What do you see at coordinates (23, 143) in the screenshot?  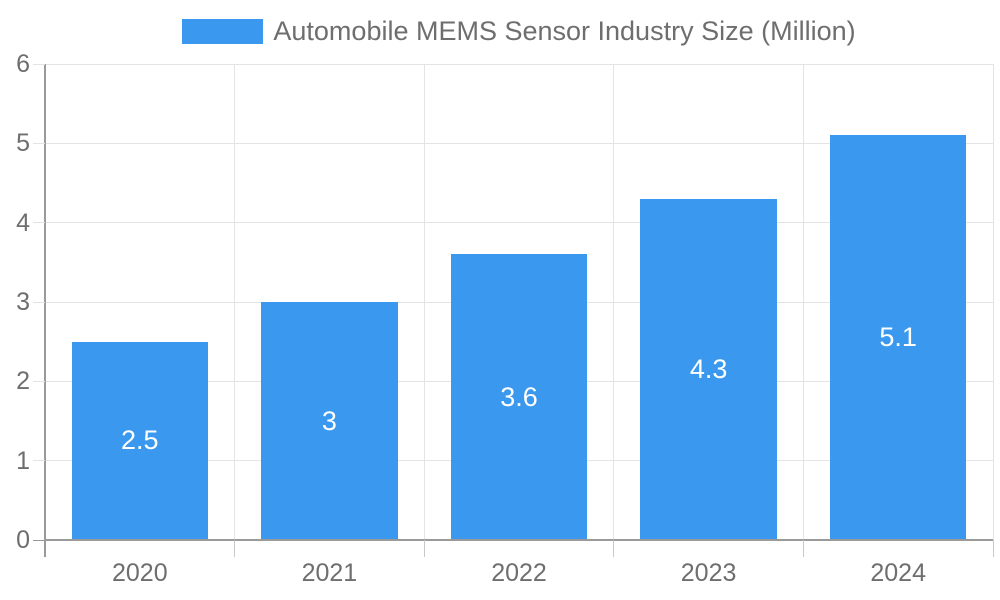 I see `y-tick-label: 5` at bounding box center [23, 143].